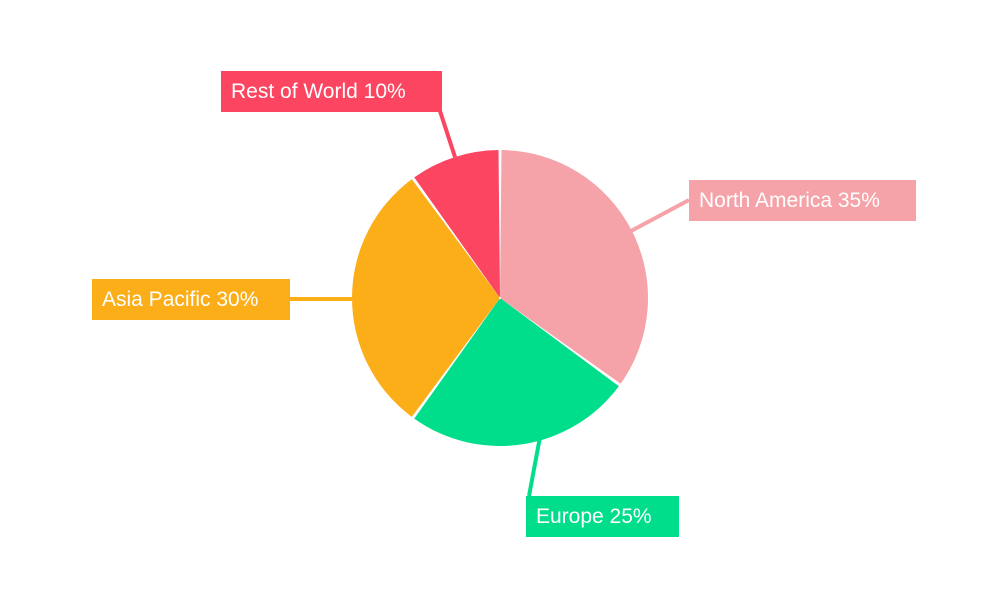  What do you see at coordinates (789, 200) in the screenshot?
I see `label-text-north-america: North America 35%` at bounding box center [789, 200].